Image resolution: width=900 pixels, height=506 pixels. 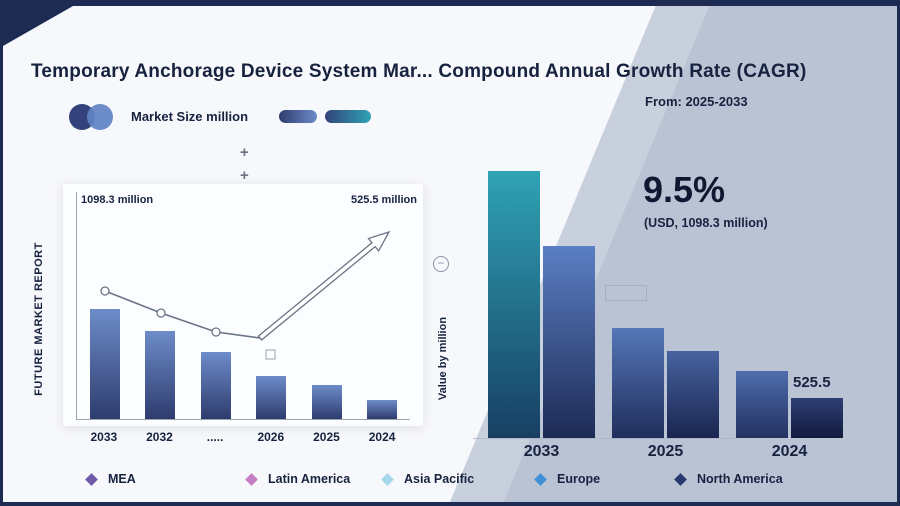 What do you see at coordinates (159, 437) in the screenshot?
I see `mini-x-label: 2032` at bounding box center [159, 437].